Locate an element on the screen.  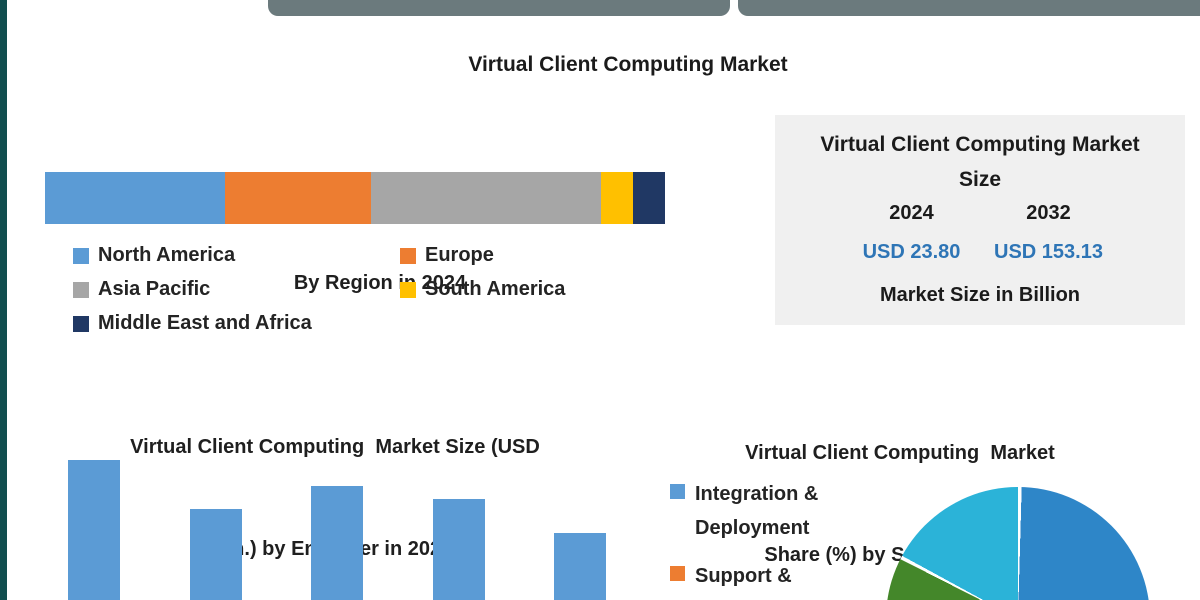
service-chart-title-line1: Virtual Client Computing Market is located at coordinates (900, 453).